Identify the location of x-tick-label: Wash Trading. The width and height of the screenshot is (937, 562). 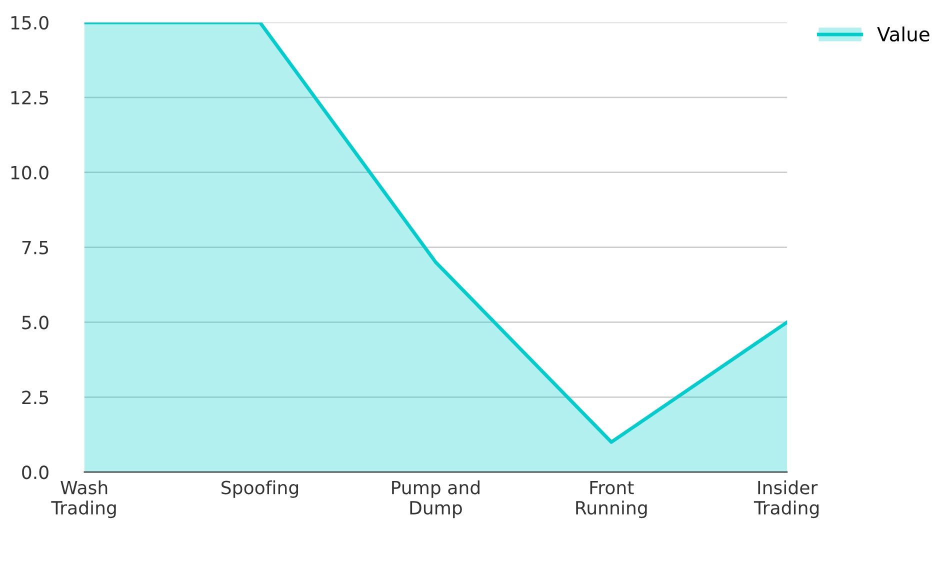
(83, 499).